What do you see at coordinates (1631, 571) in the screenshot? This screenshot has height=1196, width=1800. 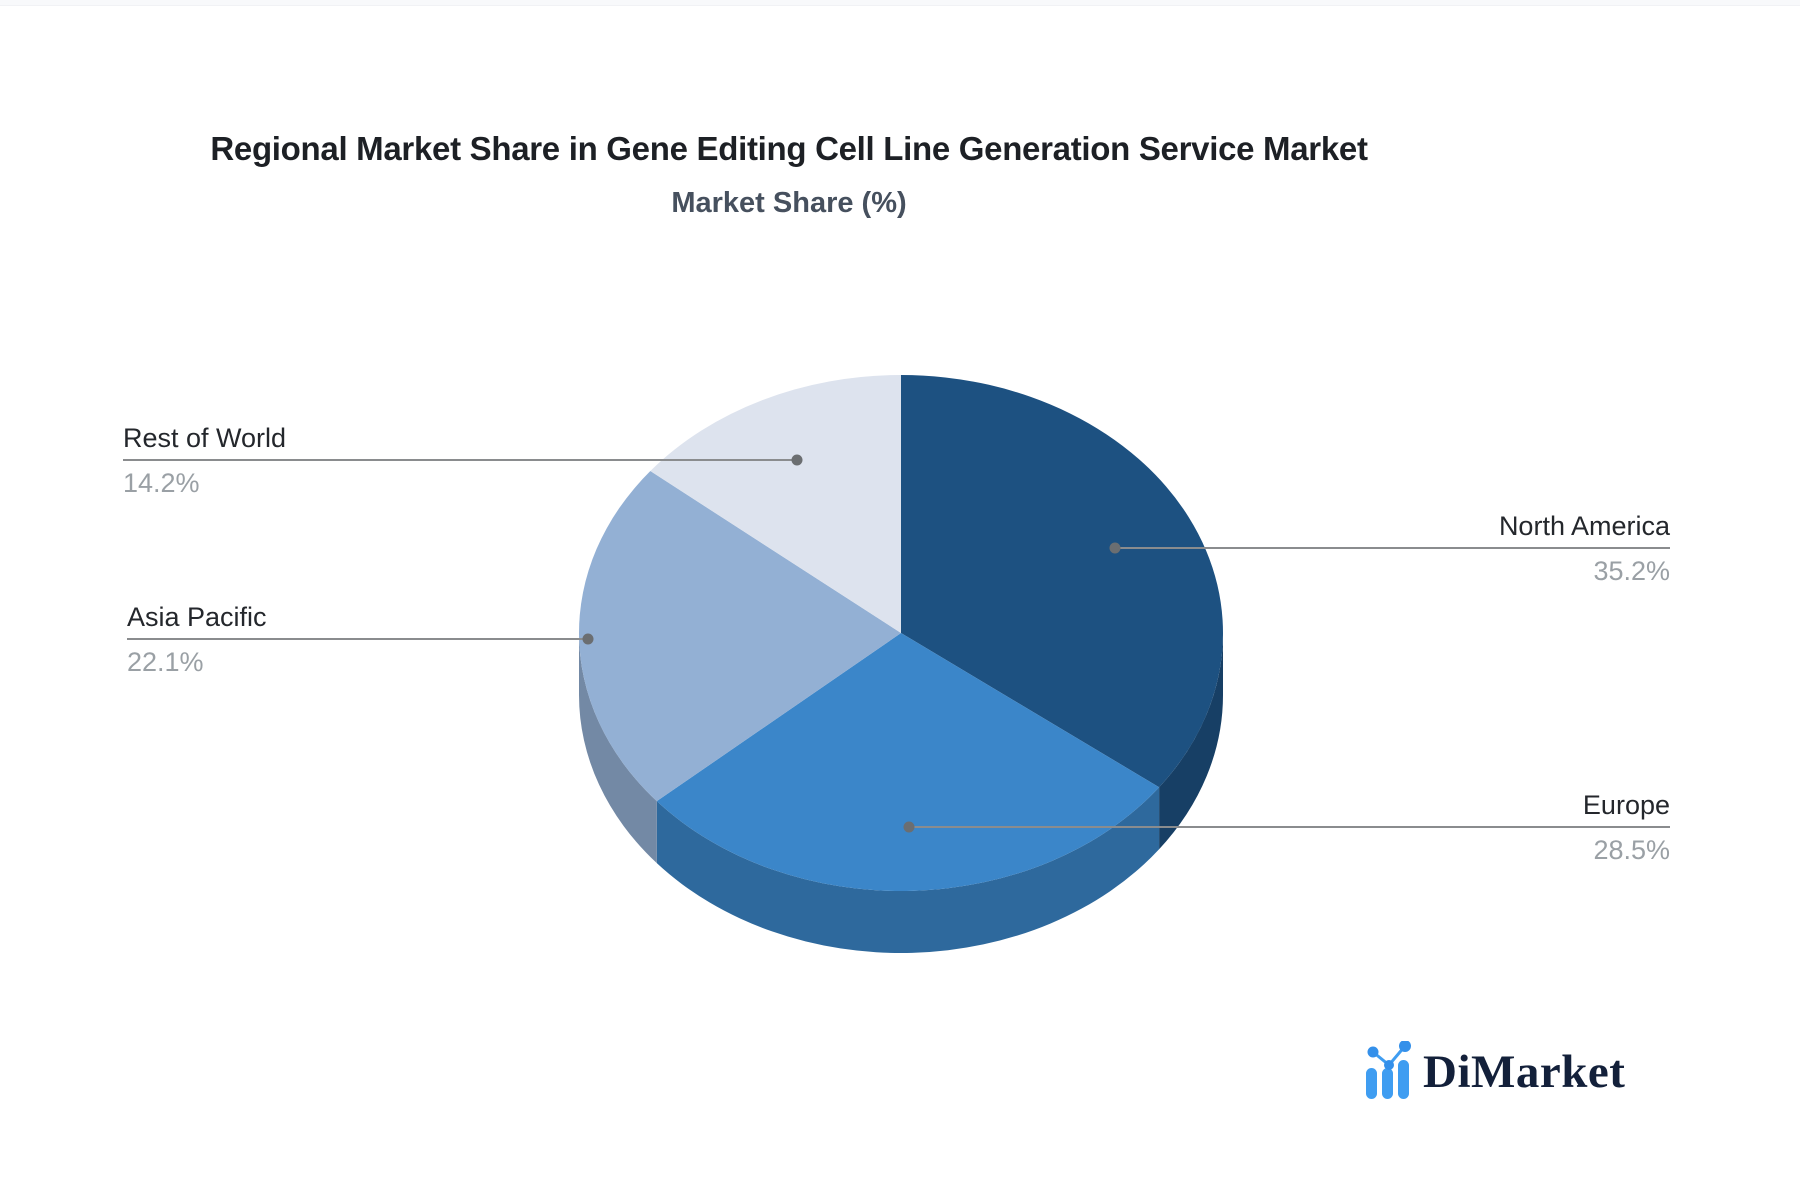 I see `slice-value-north-america: 35.2%` at bounding box center [1631, 571].